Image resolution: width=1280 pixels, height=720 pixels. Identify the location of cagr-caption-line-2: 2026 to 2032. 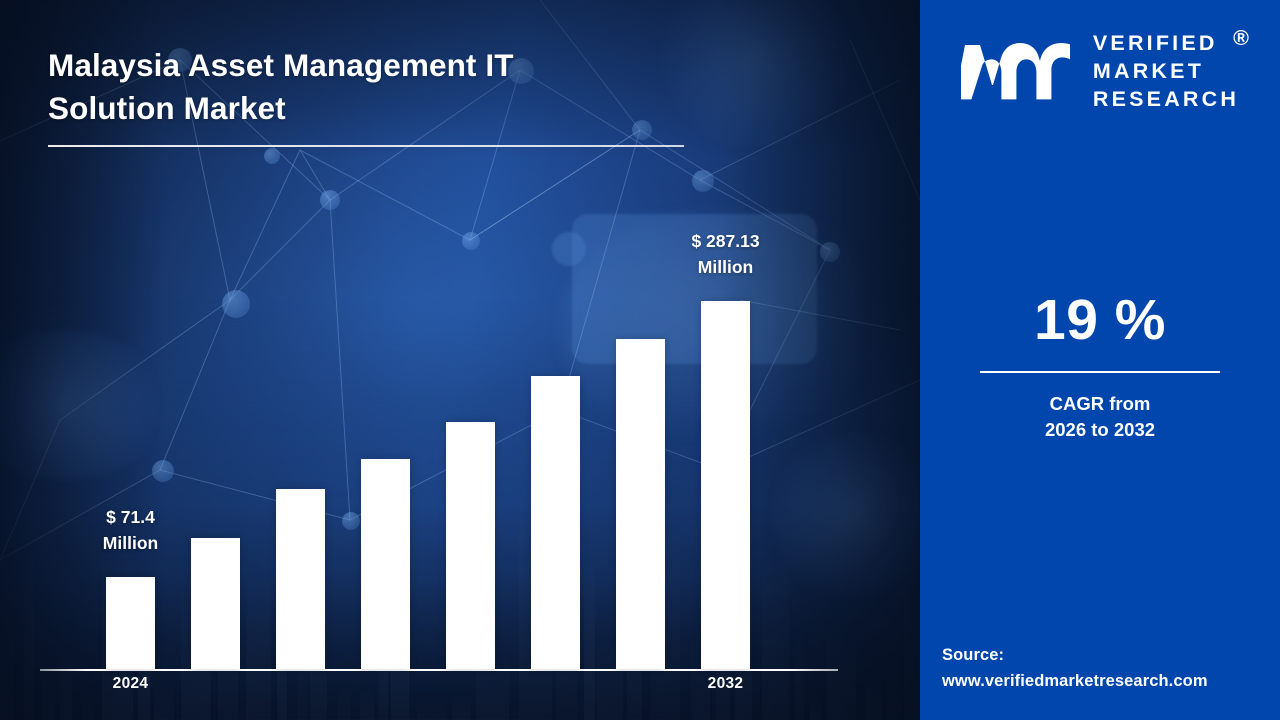
(1100, 430).